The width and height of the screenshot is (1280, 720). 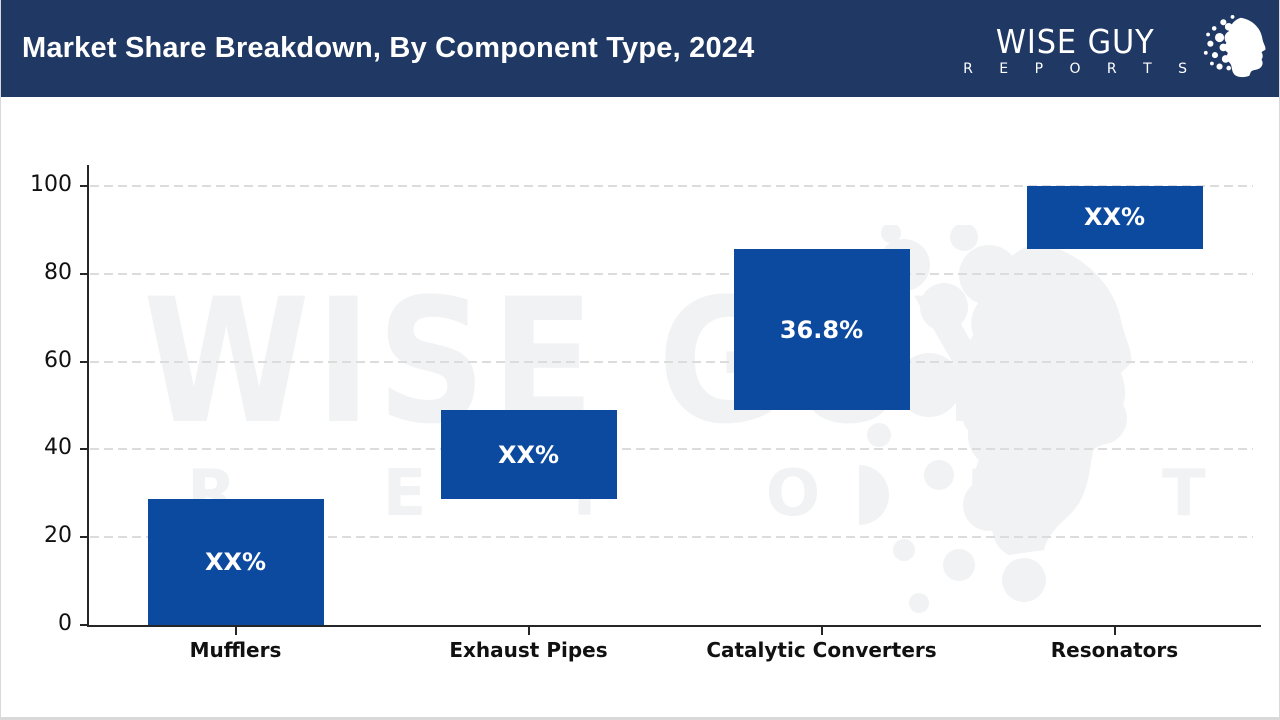 What do you see at coordinates (1075, 42) in the screenshot?
I see `logo-wordmark: WISE GUY` at bounding box center [1075, 42].